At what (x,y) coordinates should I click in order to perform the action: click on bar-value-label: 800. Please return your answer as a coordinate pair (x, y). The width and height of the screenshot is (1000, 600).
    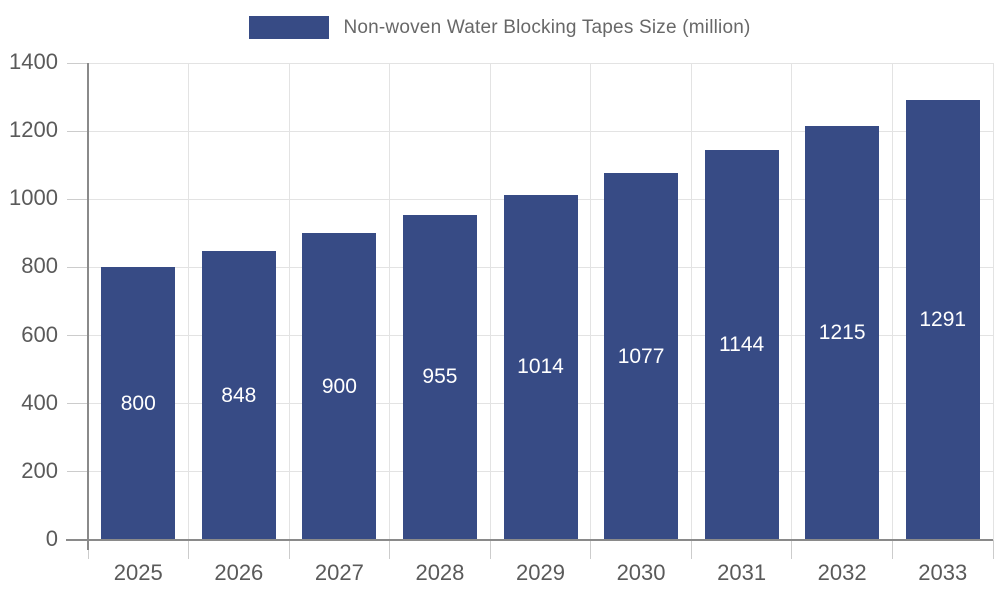
    Looking at the image, I should click on (138, 403).